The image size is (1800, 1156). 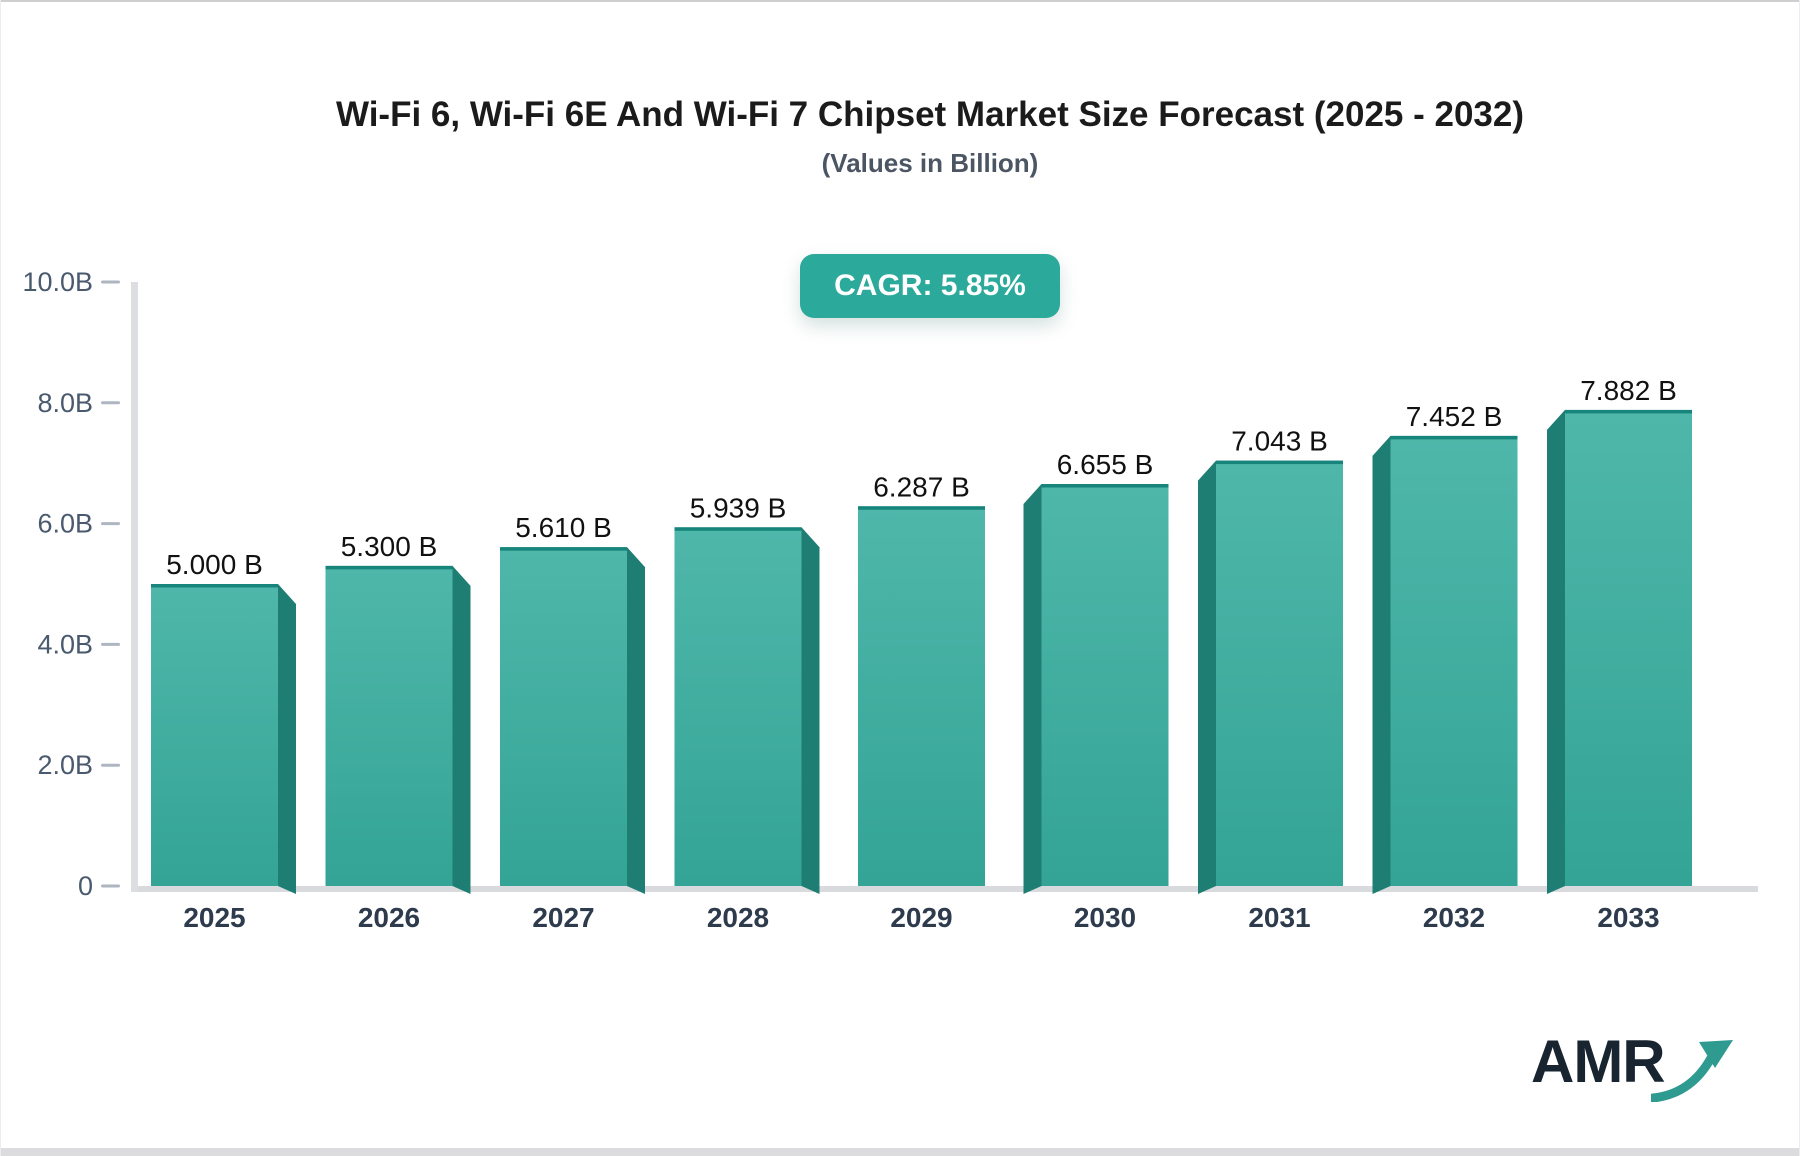 What do you see at coordinates (738, 917) in the screenshot?
I see `x-axis-label: 2028` at bounding box center [738, 917].